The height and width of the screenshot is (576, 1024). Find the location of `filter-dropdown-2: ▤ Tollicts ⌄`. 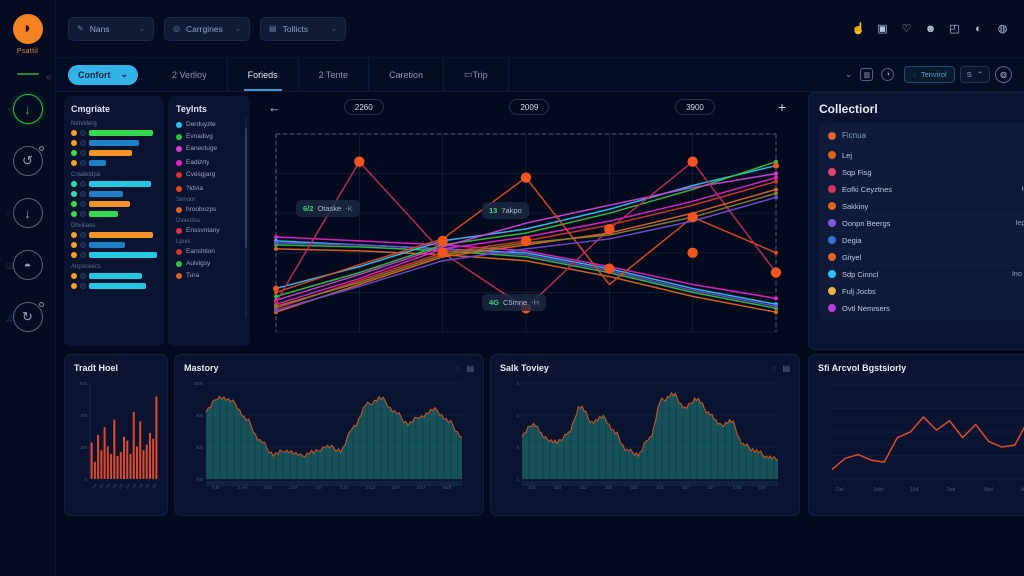

filter-dropdown-2: ▤ Tollicts ⌄ is located at coordinates (303, 28).